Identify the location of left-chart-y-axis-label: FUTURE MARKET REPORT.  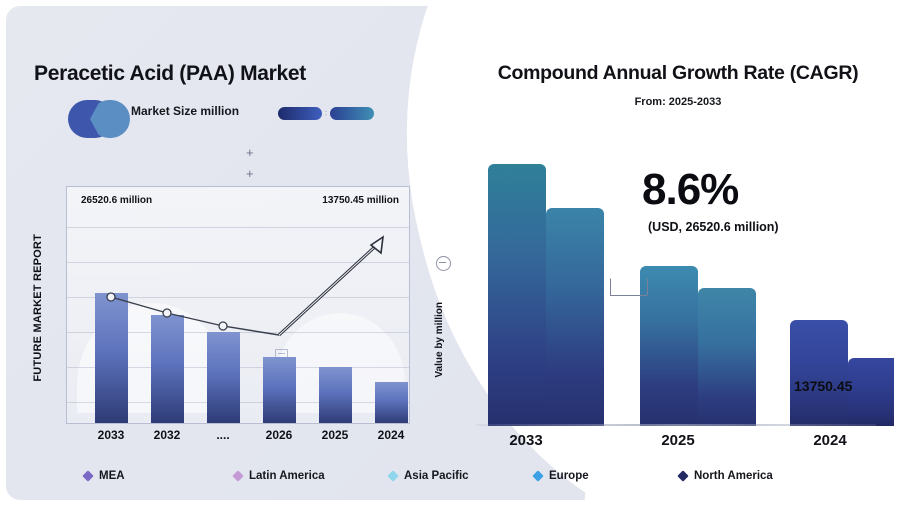
(38, 308).